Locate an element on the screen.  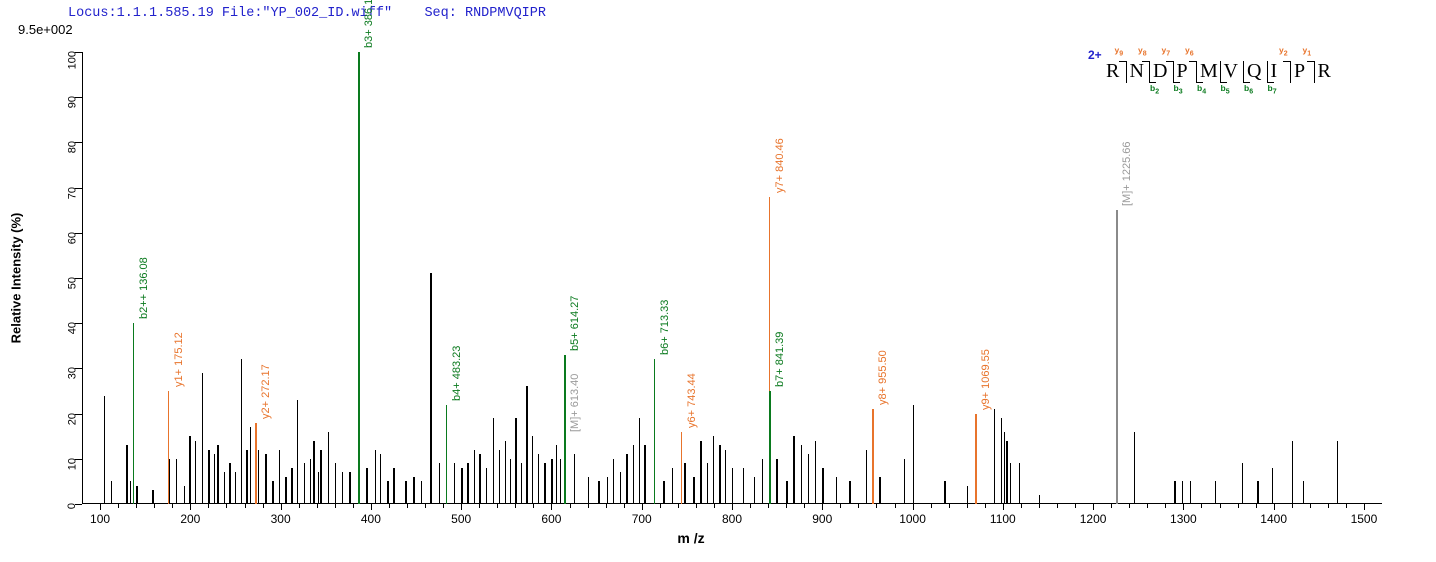
sequence-ion-label: b7 is located at coordinates (1272, 89).